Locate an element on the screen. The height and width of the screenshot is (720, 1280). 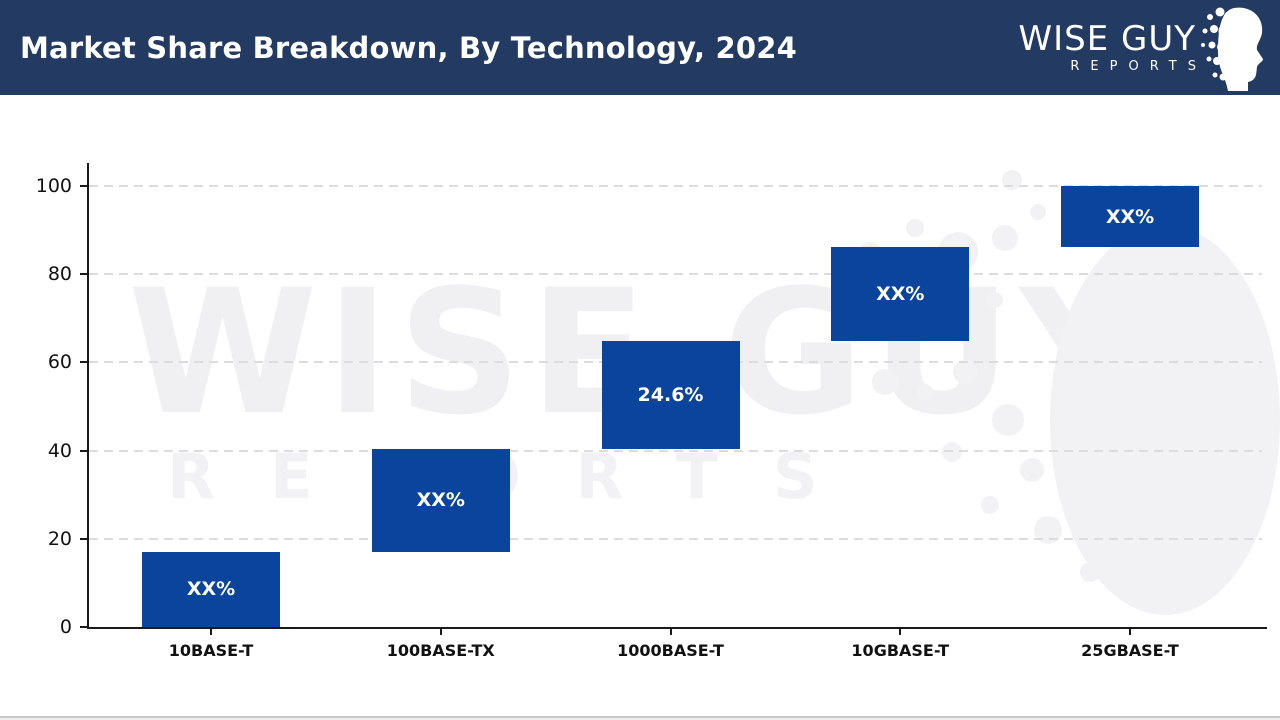
y-tick-label: 20 is located at coordinates (59, 538).